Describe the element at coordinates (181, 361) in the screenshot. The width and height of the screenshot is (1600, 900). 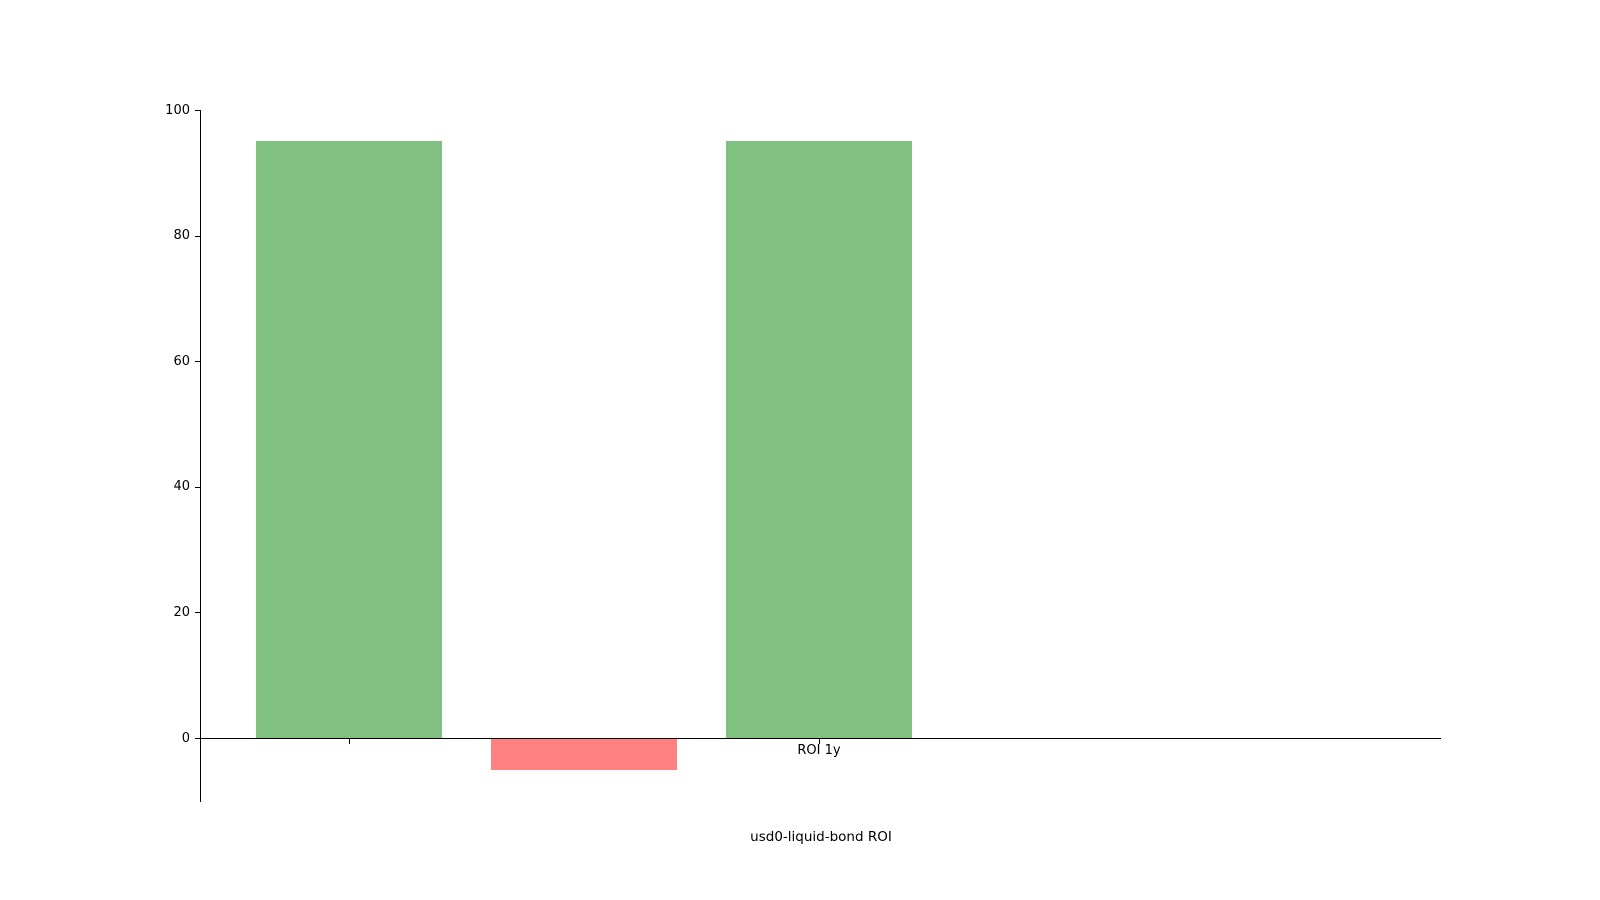
I see `y-tick-label: 60` at that location.